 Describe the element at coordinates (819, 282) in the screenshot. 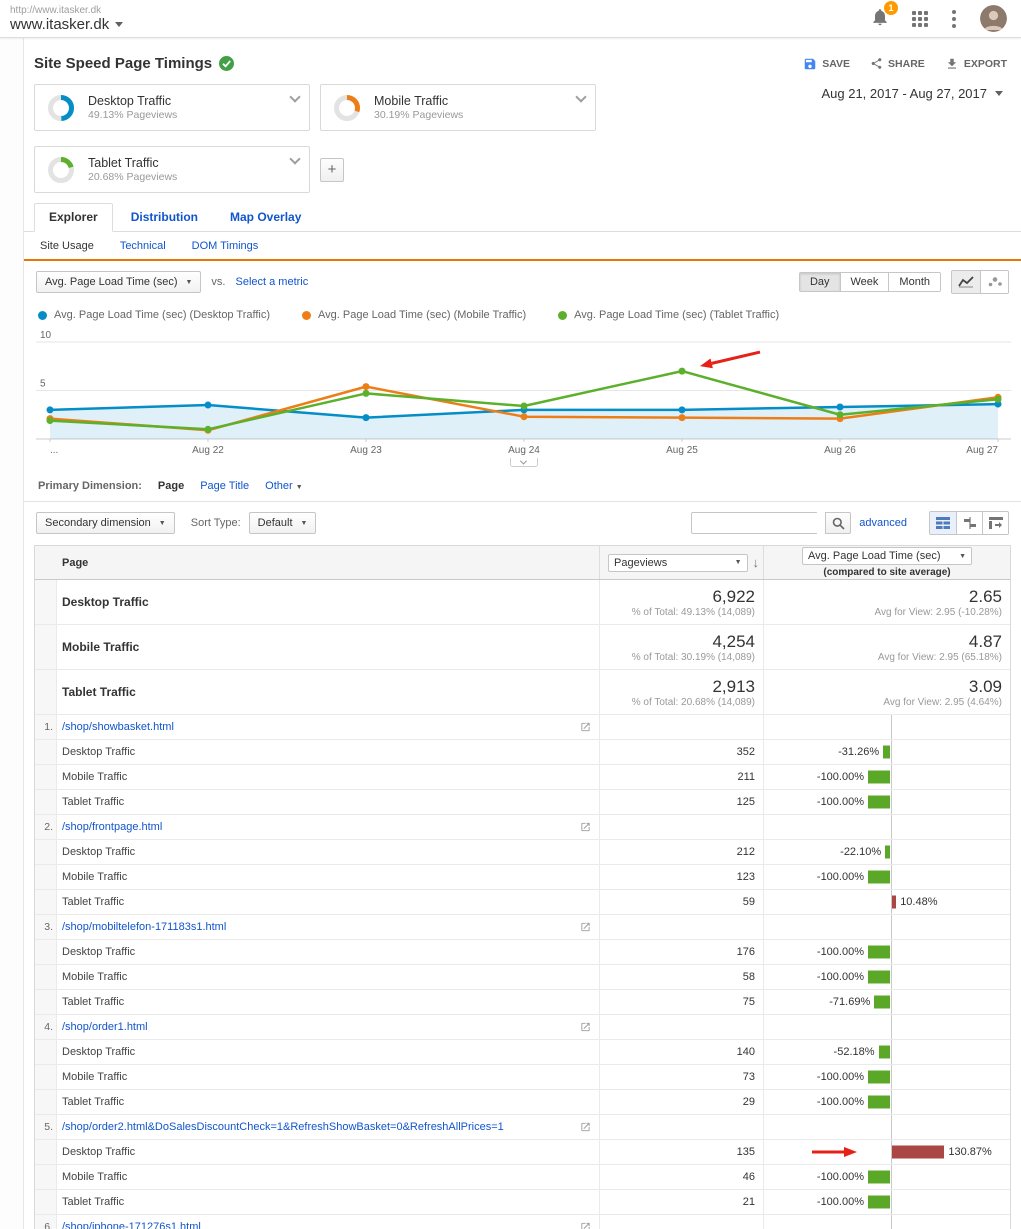

I see `granularity-day-button: Day` at that location.